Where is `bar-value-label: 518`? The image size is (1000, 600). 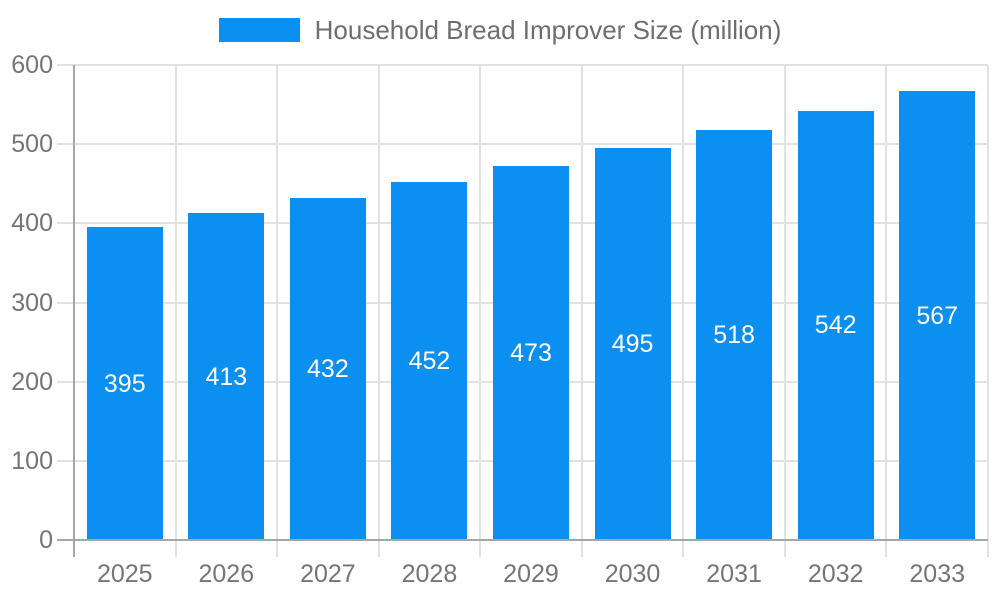
bar-value-label: 518 is located at coordinates (734, 334).